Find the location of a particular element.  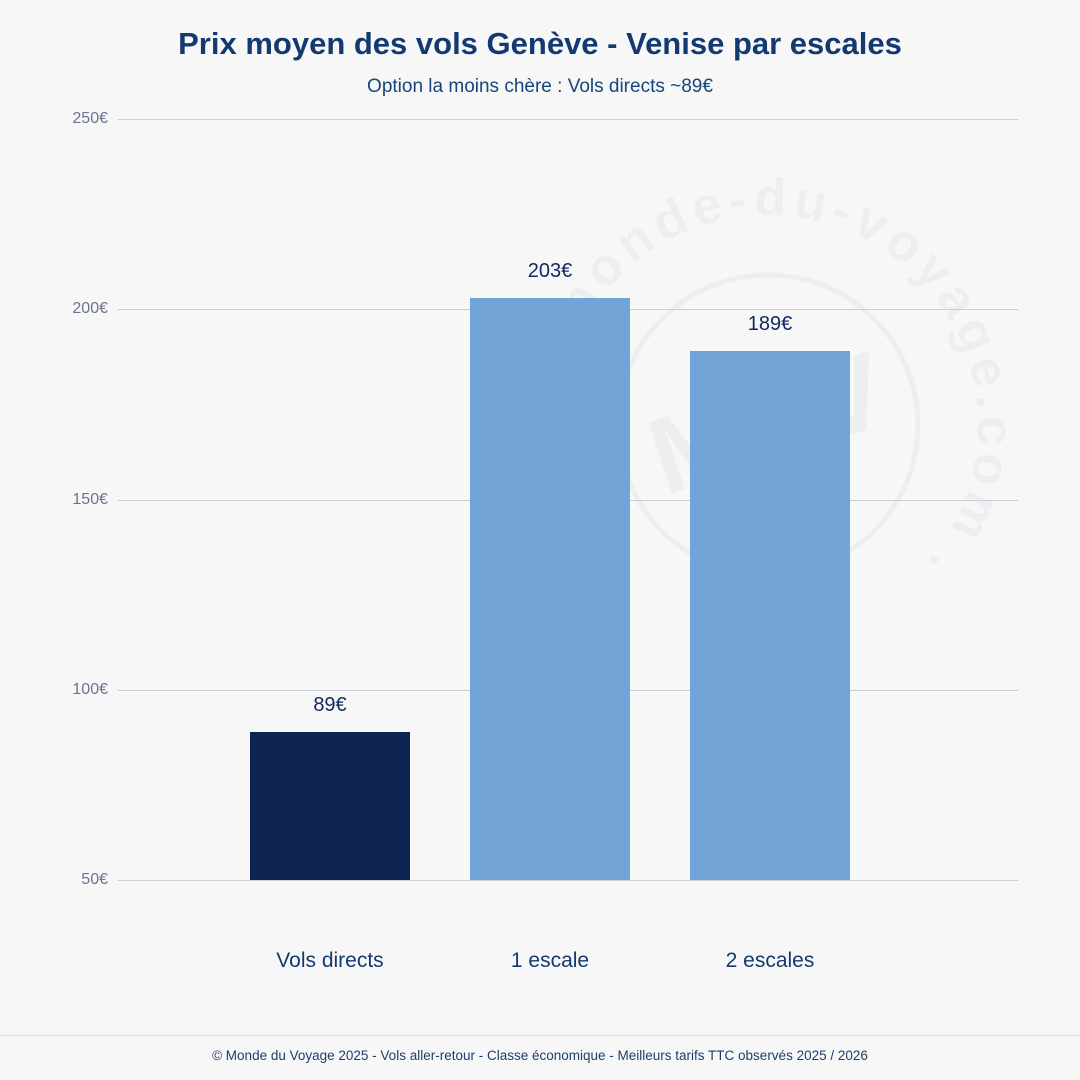

y-tick-label: 150€ is located at coordinates (90, 499).